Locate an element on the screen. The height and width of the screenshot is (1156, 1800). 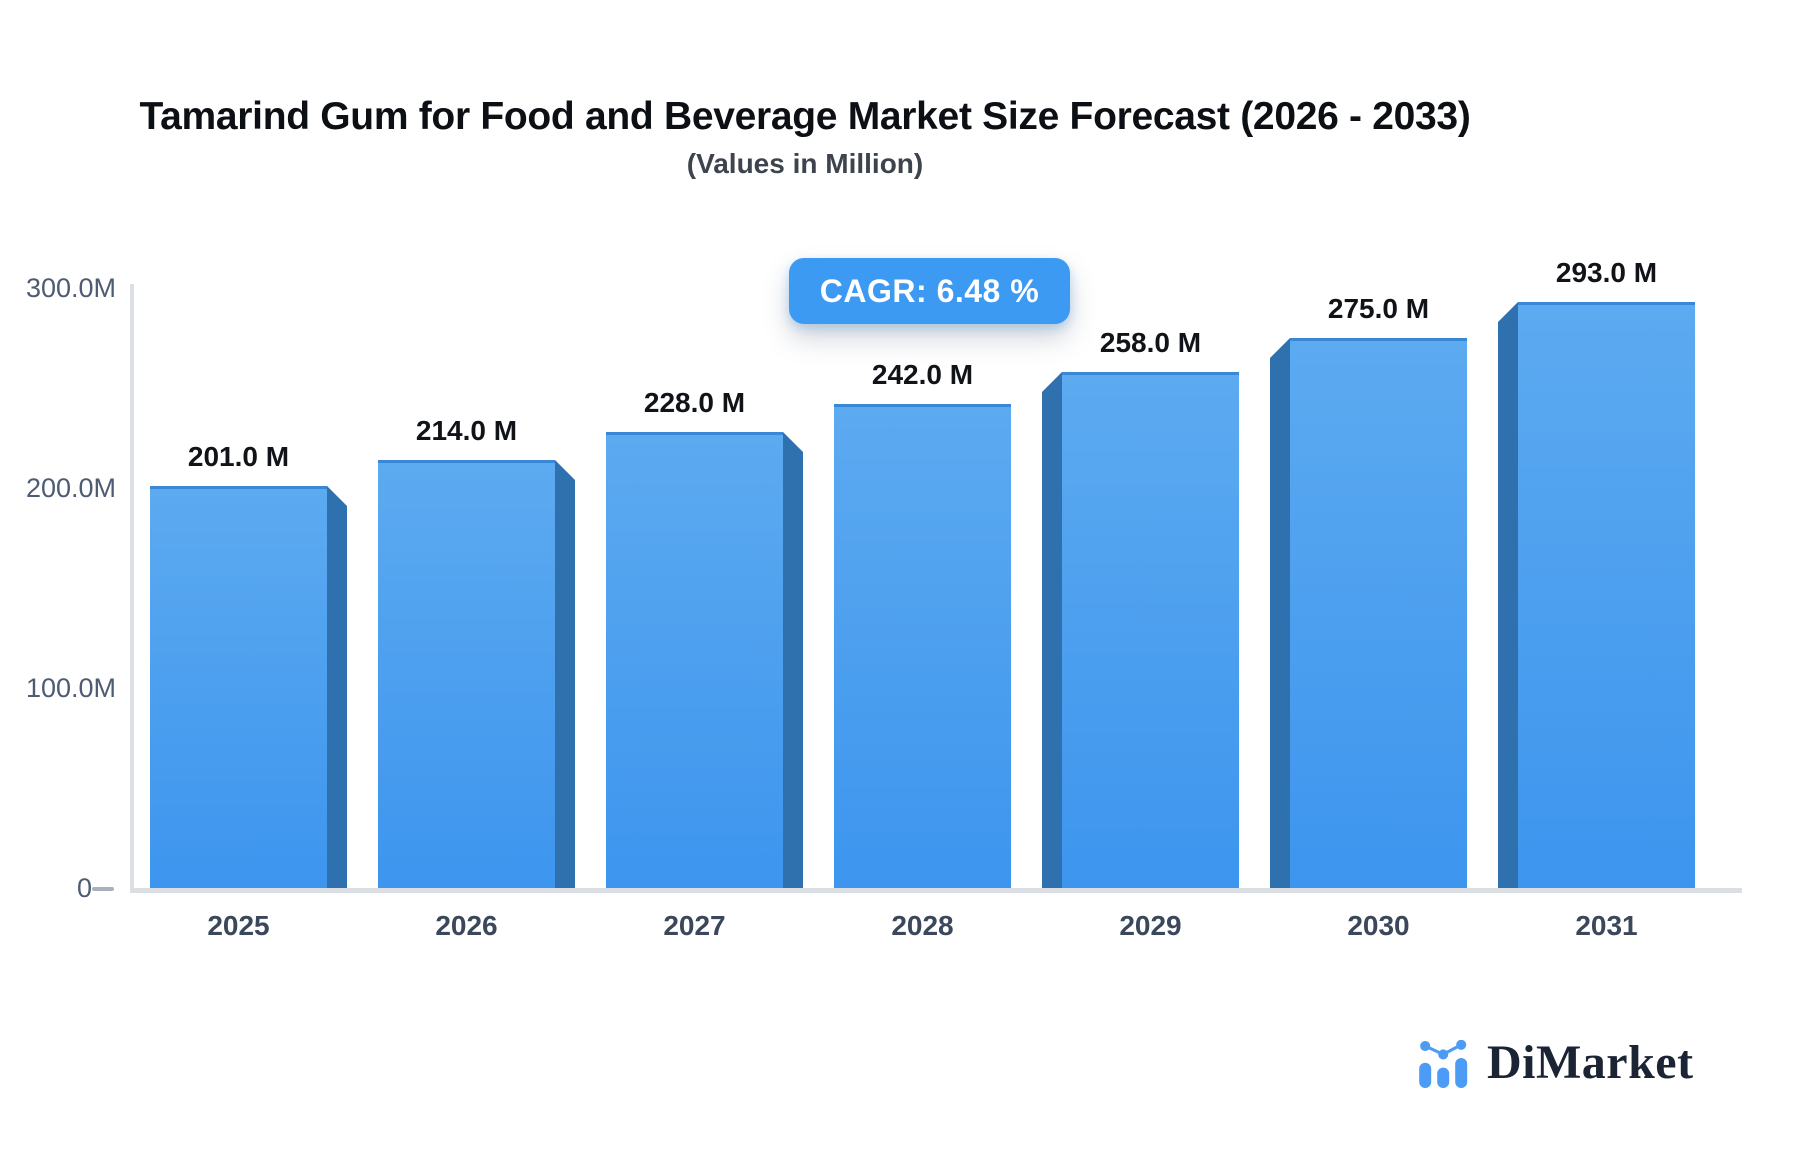
x-axis-label-2030: 2030 is located at coordinates (1378, 925).